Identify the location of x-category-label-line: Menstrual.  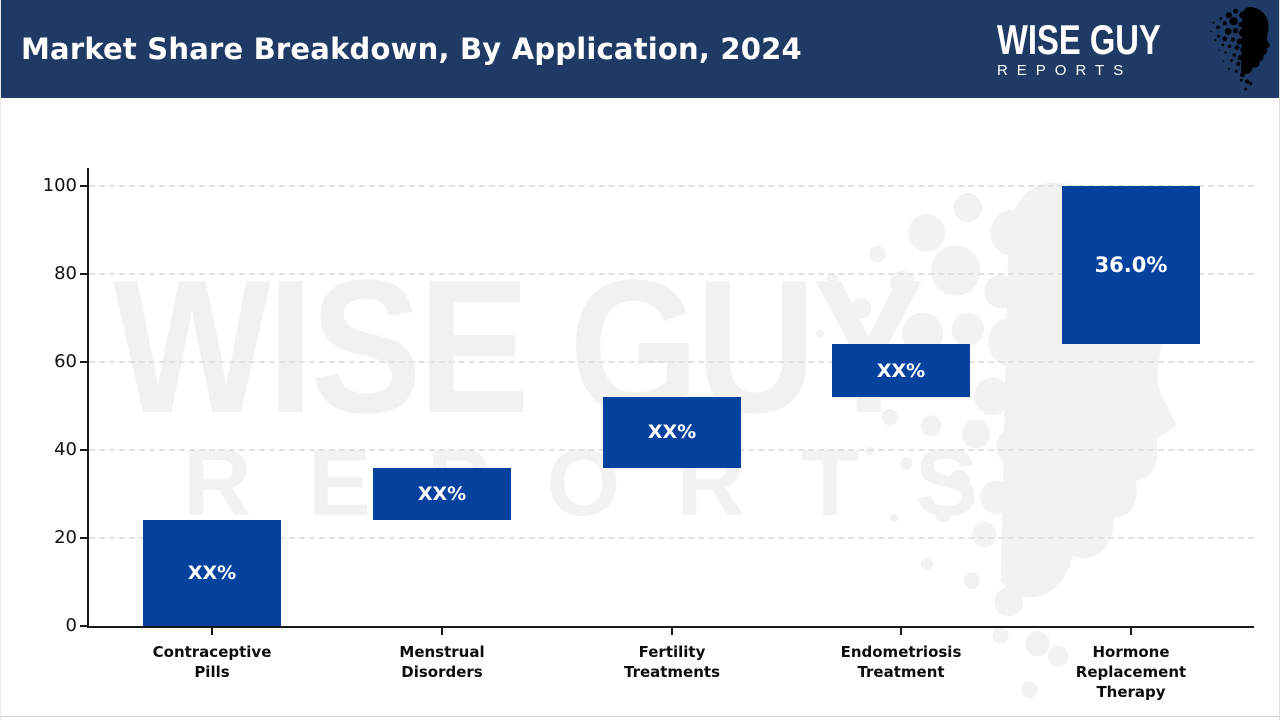
(442, 652).